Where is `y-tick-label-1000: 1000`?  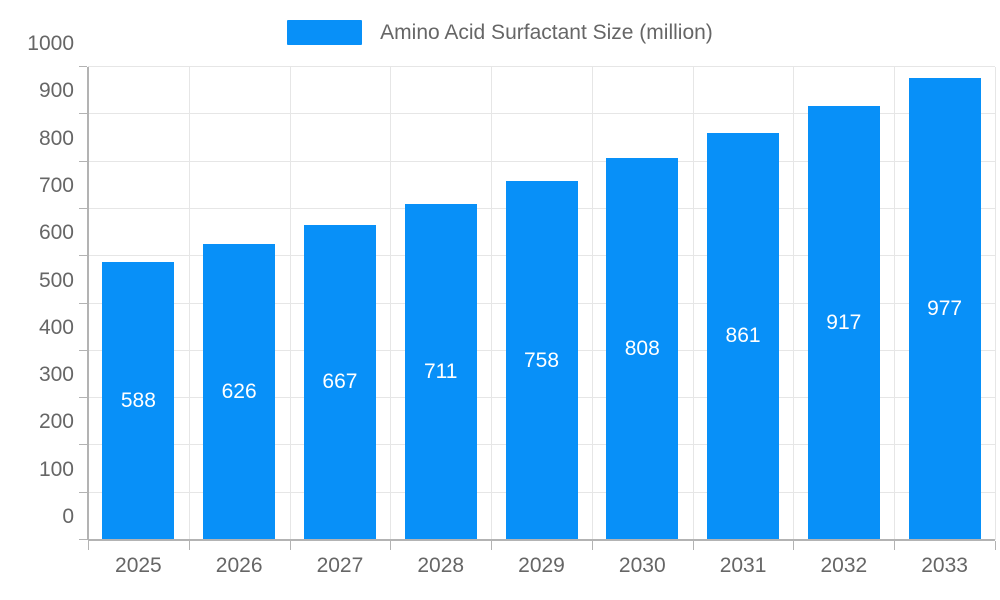
y-tick-label-1000: 1000 is located at coordinates (50, 43).